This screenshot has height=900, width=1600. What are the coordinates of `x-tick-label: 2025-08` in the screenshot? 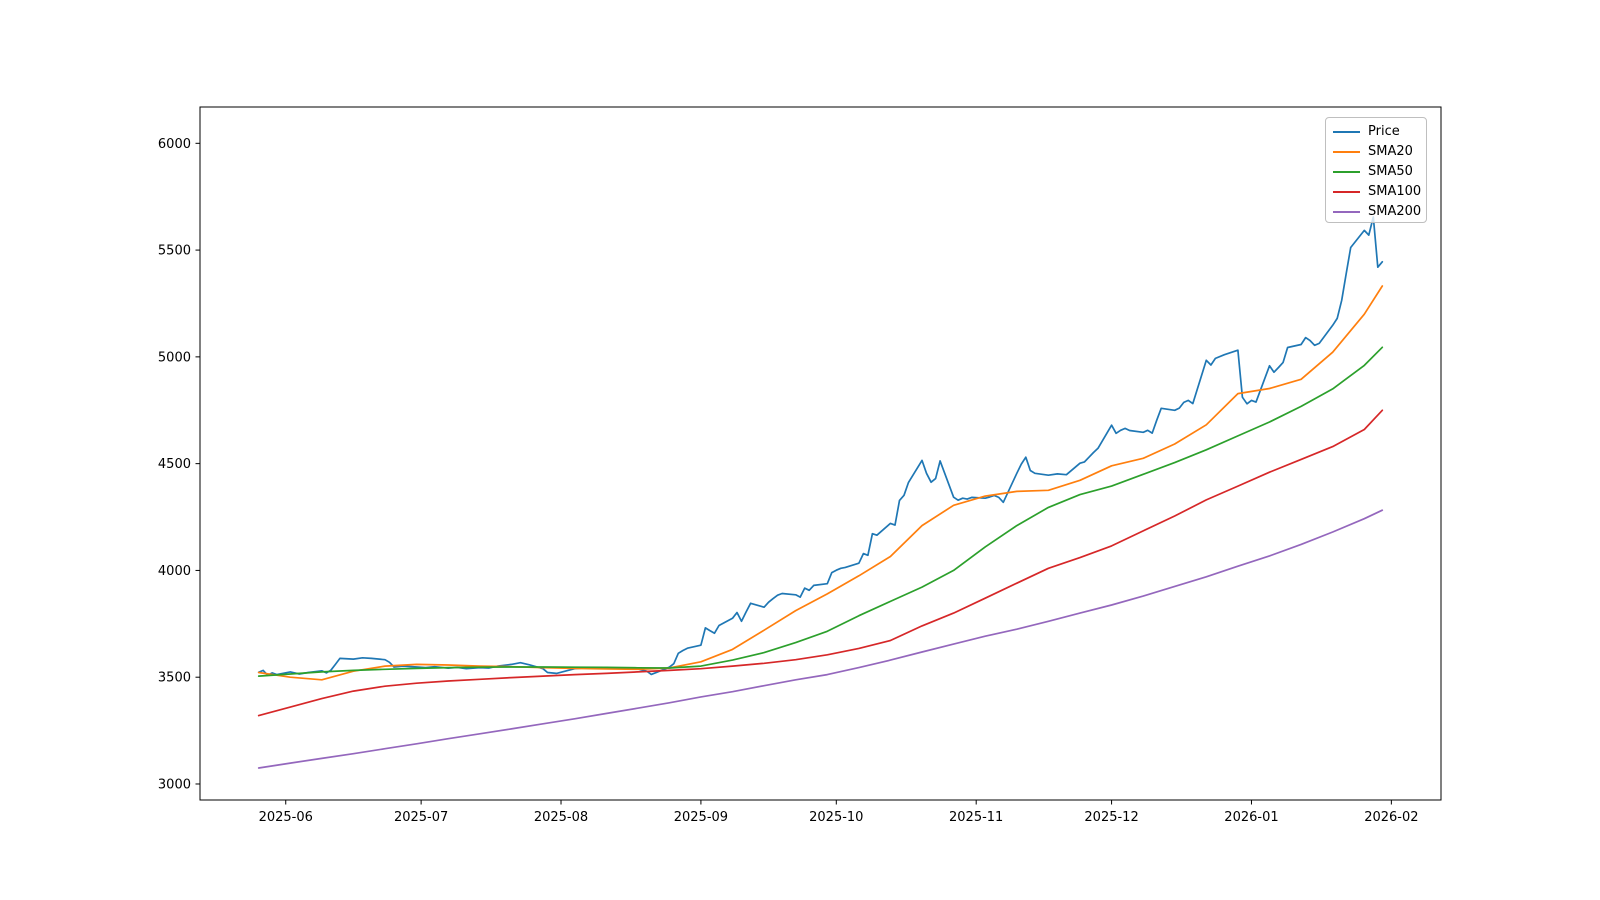 It's located at (561, 817).